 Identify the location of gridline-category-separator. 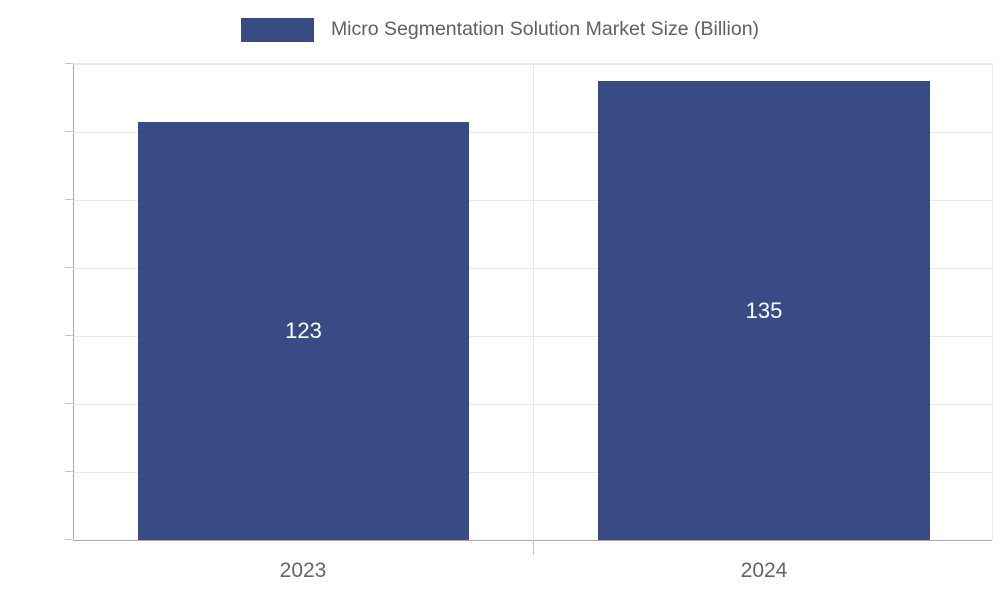
(533, 302).